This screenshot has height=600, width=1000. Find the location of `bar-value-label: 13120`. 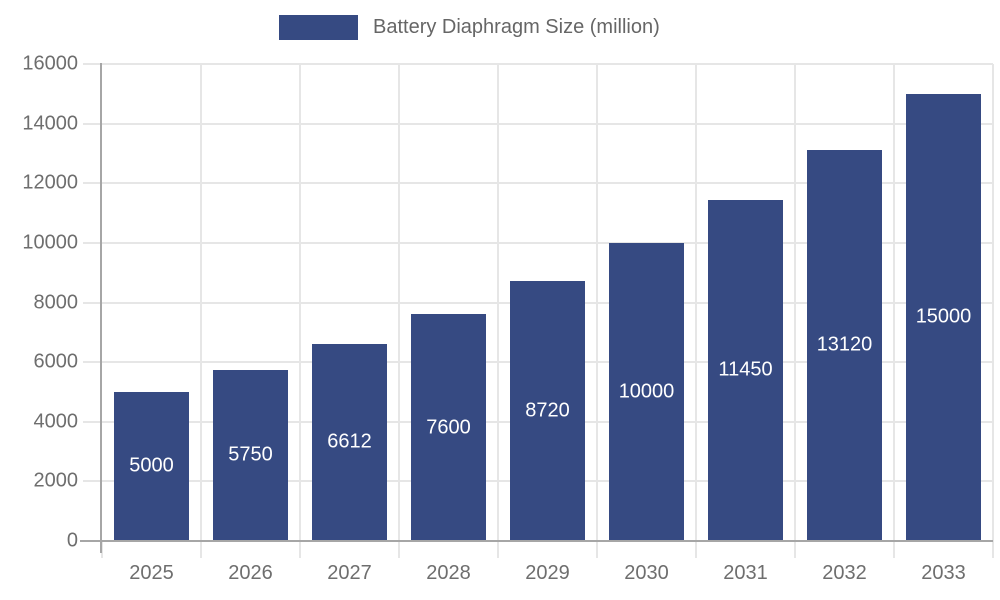

bar-value-label: 13120 is located at coordinates (844, 344).